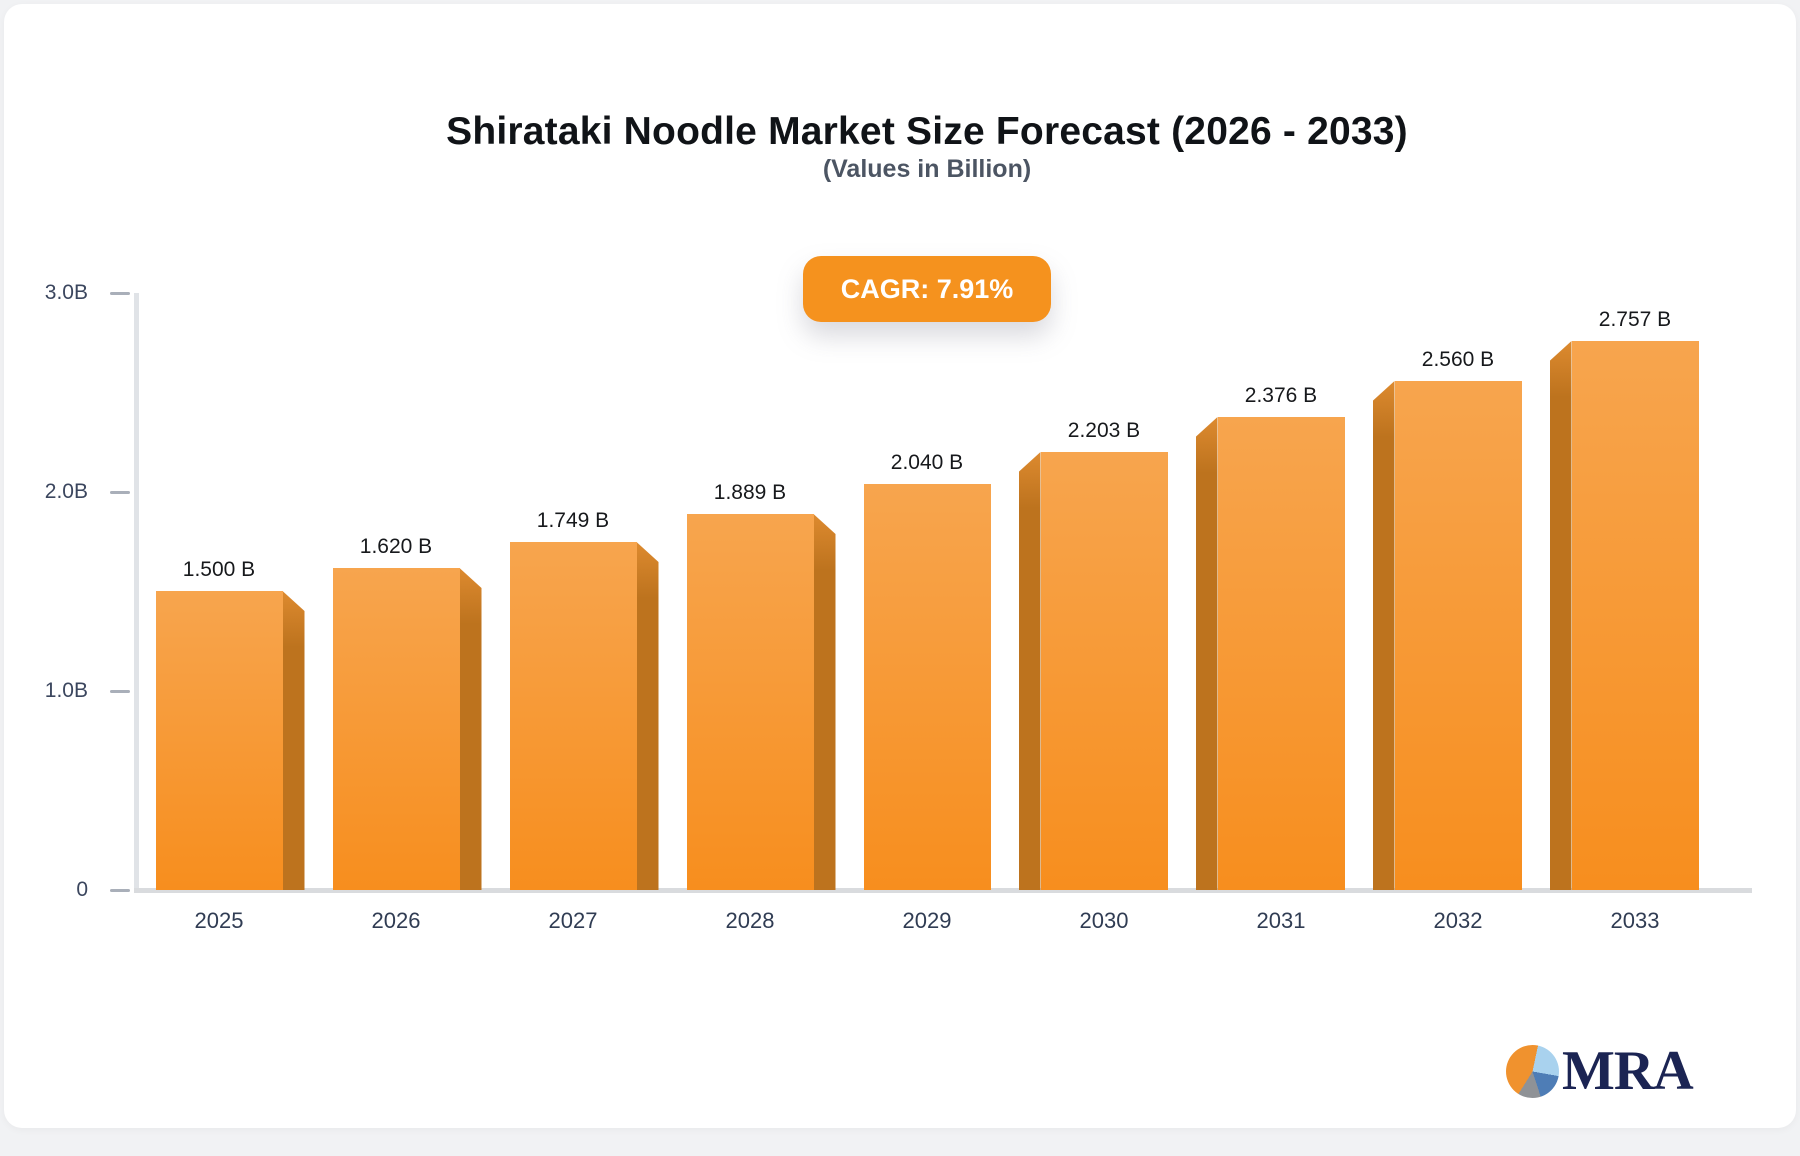 The image size is (1800, 1156). I want to click on mra-logo: MRA, so click(1600, 1071).